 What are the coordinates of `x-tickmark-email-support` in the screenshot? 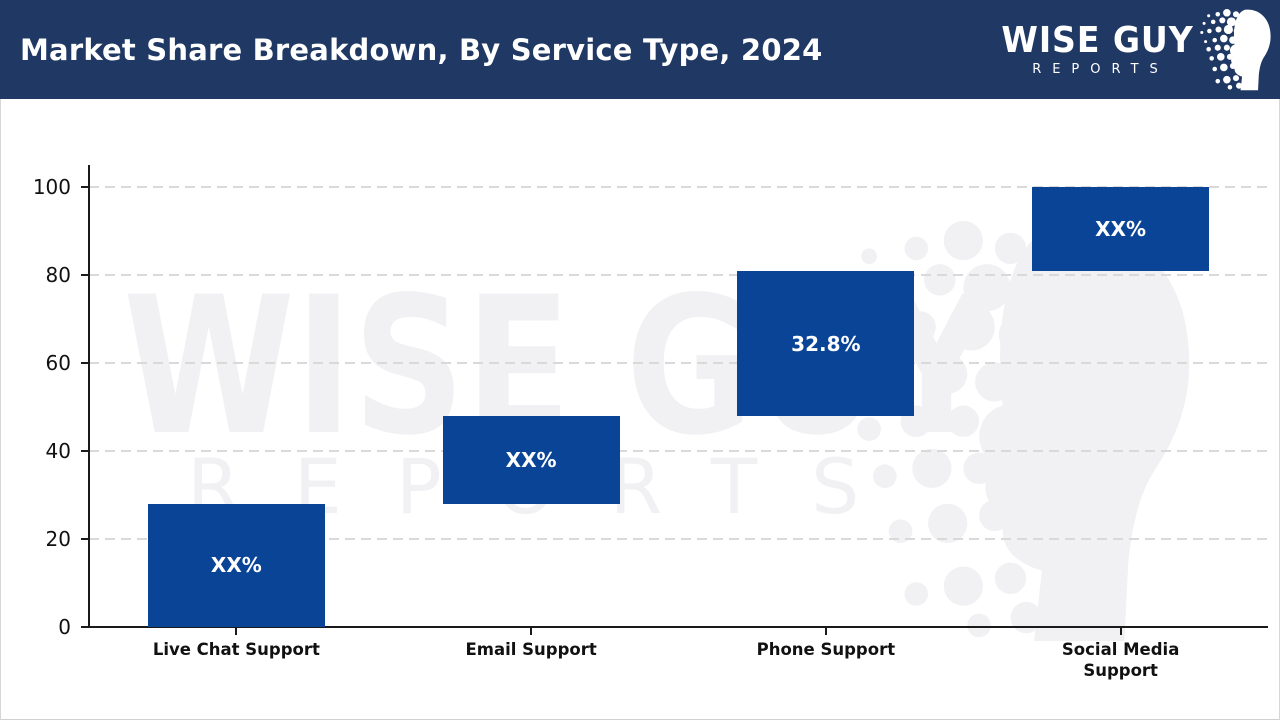 It's located at (531, 631).